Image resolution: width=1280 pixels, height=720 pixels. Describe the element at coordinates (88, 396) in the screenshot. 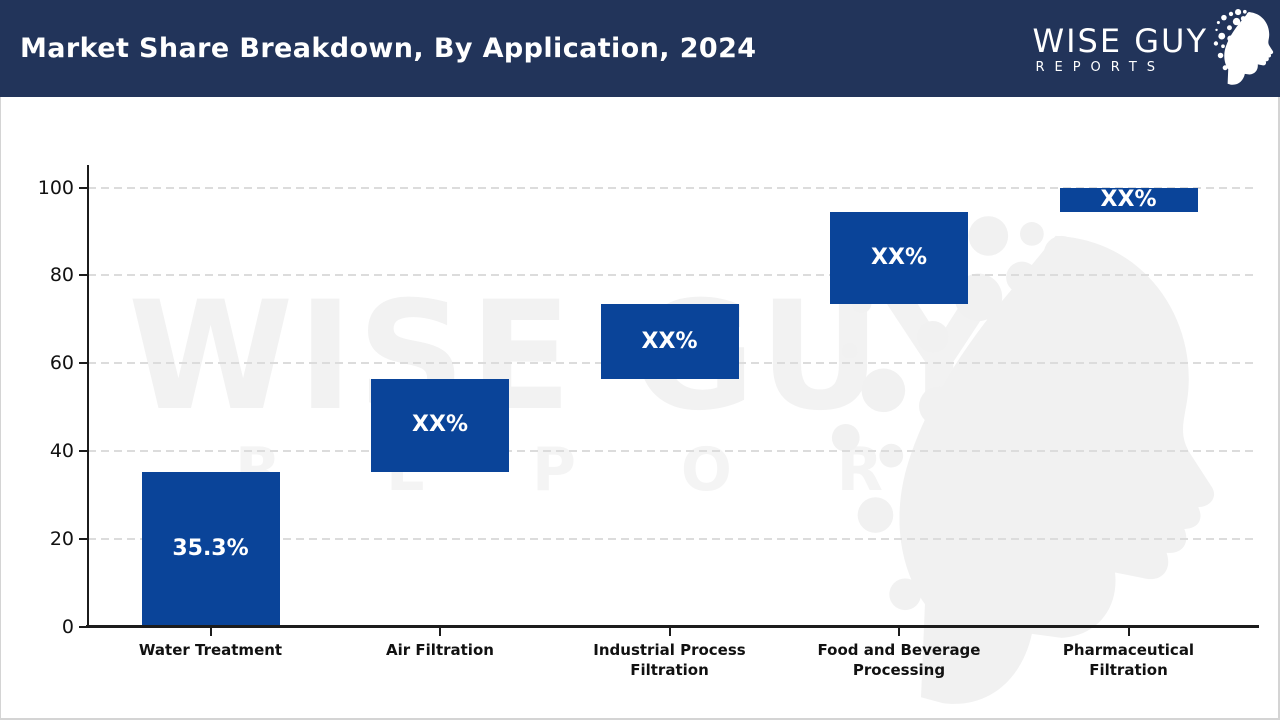

I see `y-axis-line` at that location.